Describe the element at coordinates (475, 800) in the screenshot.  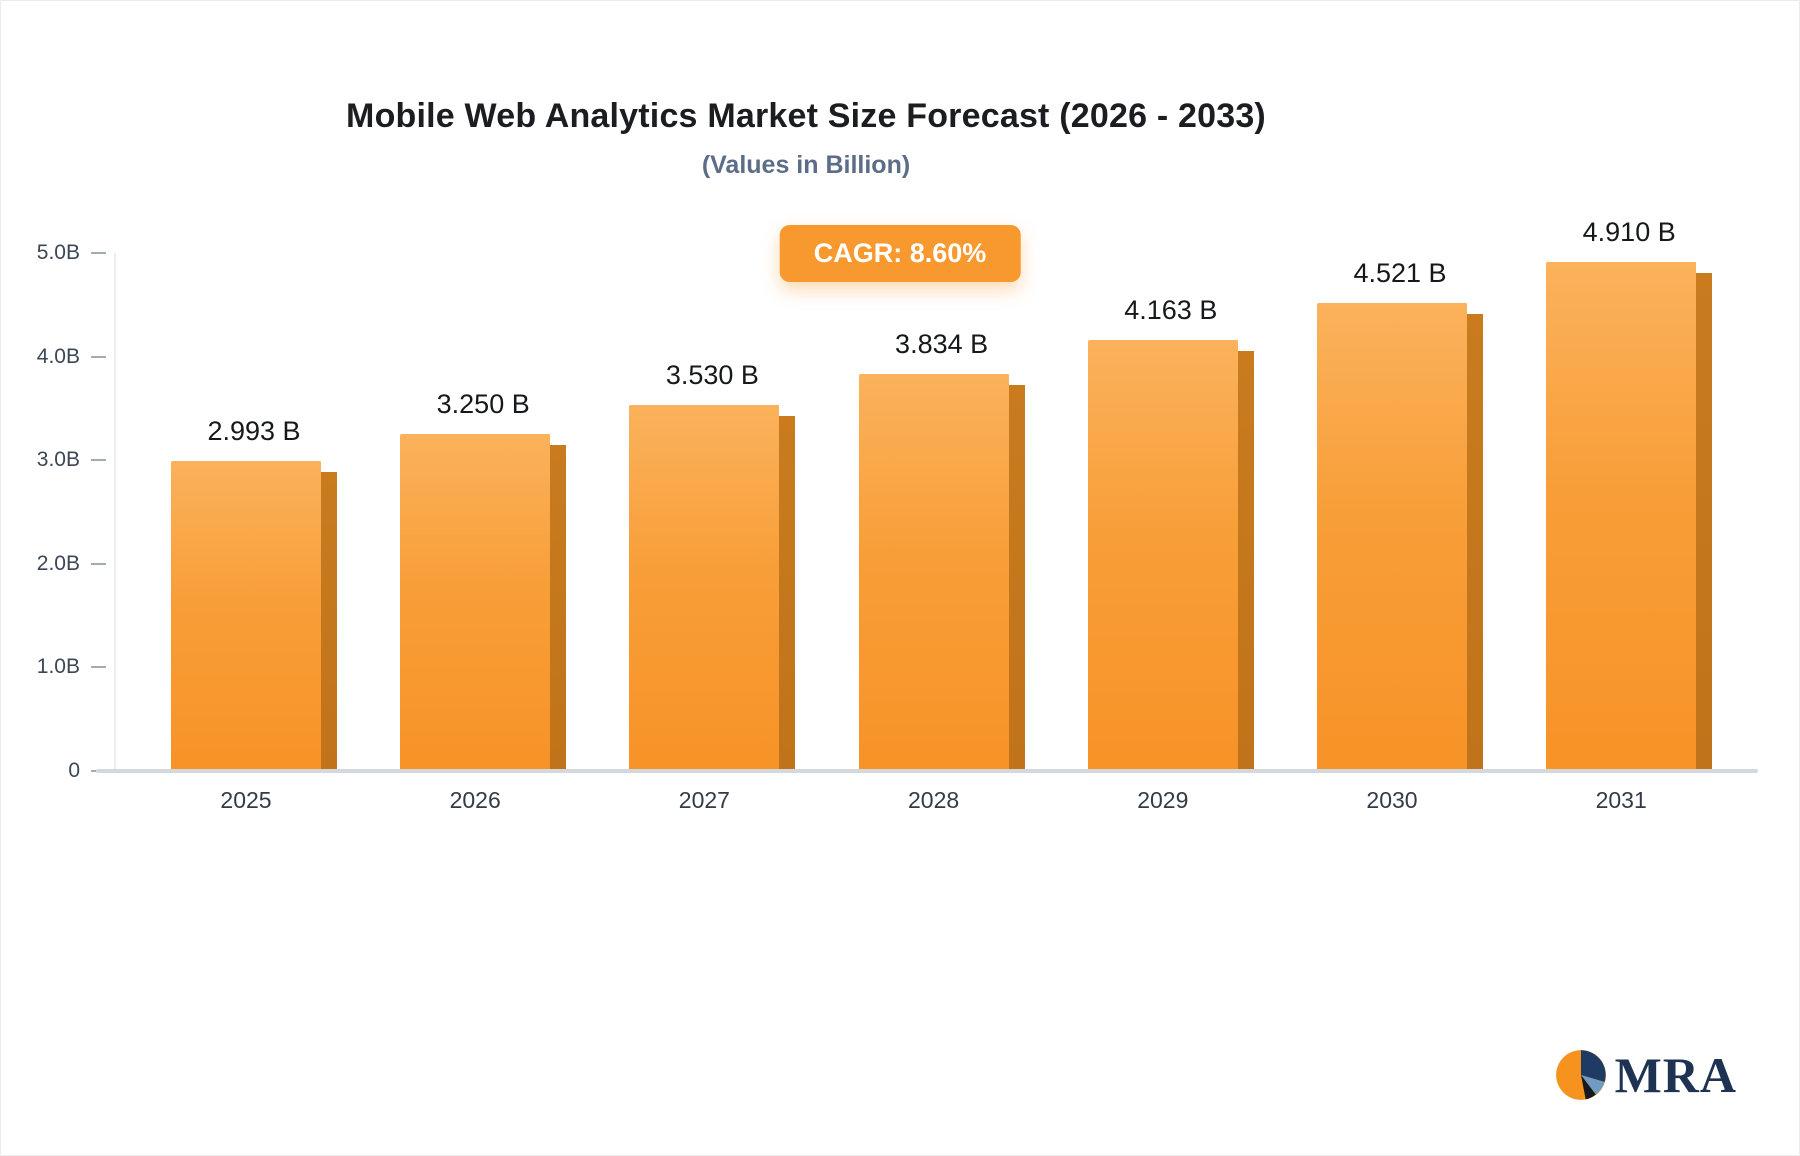
I see `x-axis-label: 2026` at that location.